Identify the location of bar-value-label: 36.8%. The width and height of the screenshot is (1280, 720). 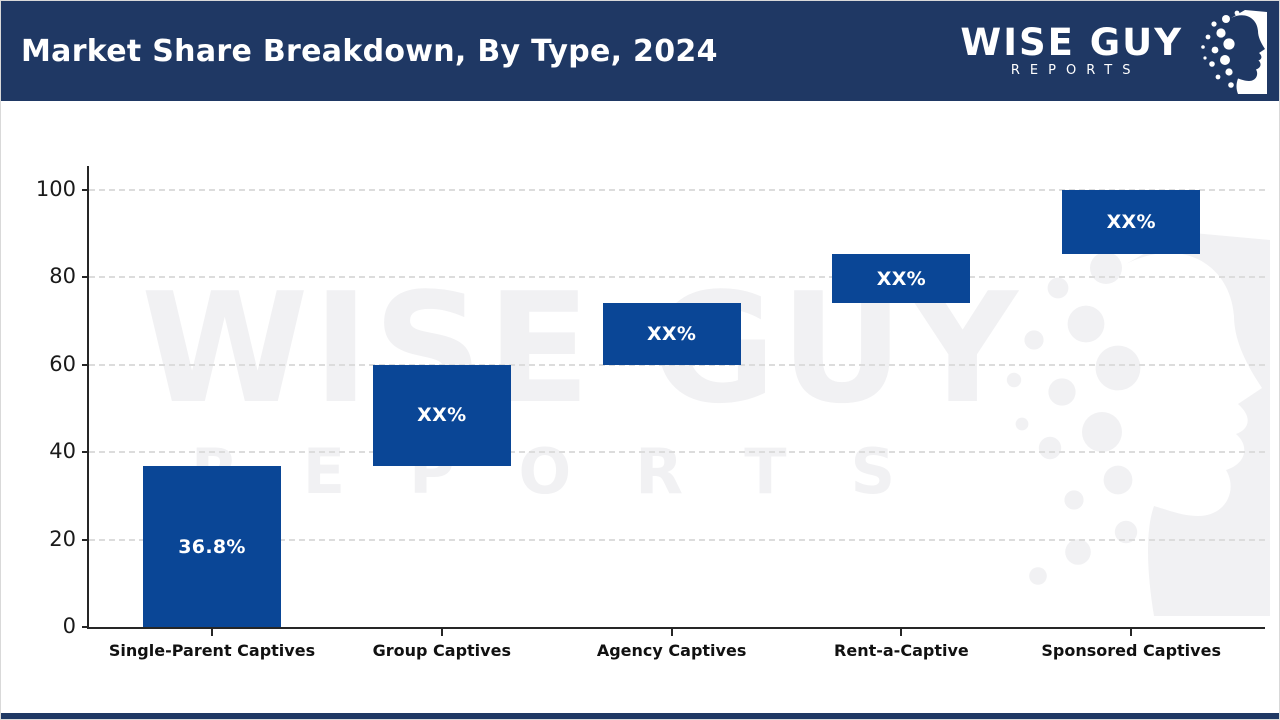
(212, 546).